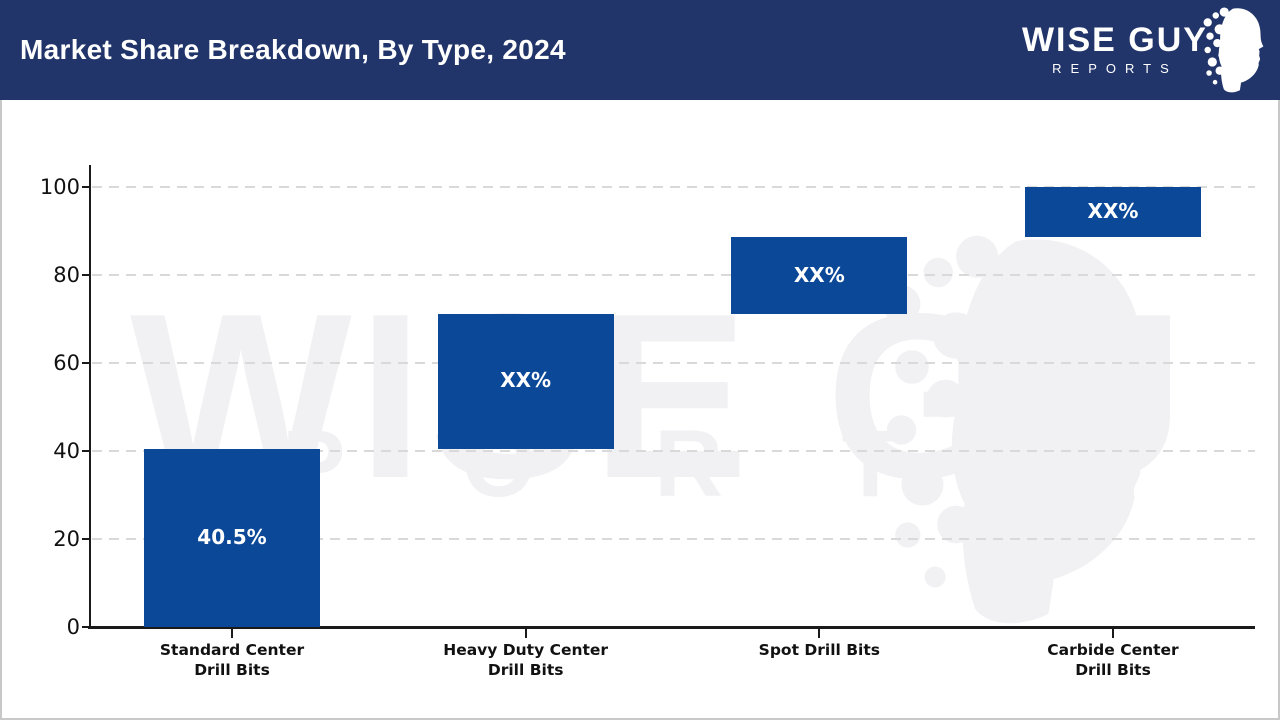  Describe the element at coordinates (671, 627) in the screenshot. I see `x-axis` at that location.